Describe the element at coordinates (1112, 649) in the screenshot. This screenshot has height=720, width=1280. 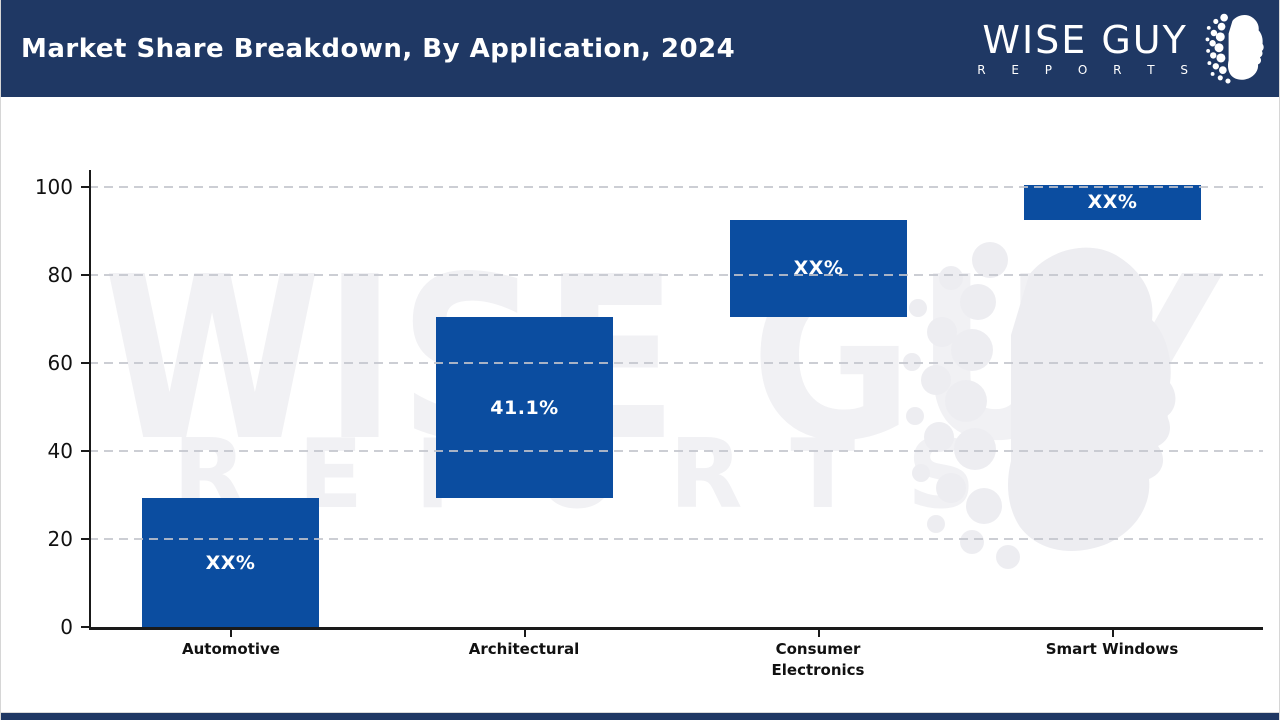
I see `x-category-smart-windows: Smart Windows` at that location.